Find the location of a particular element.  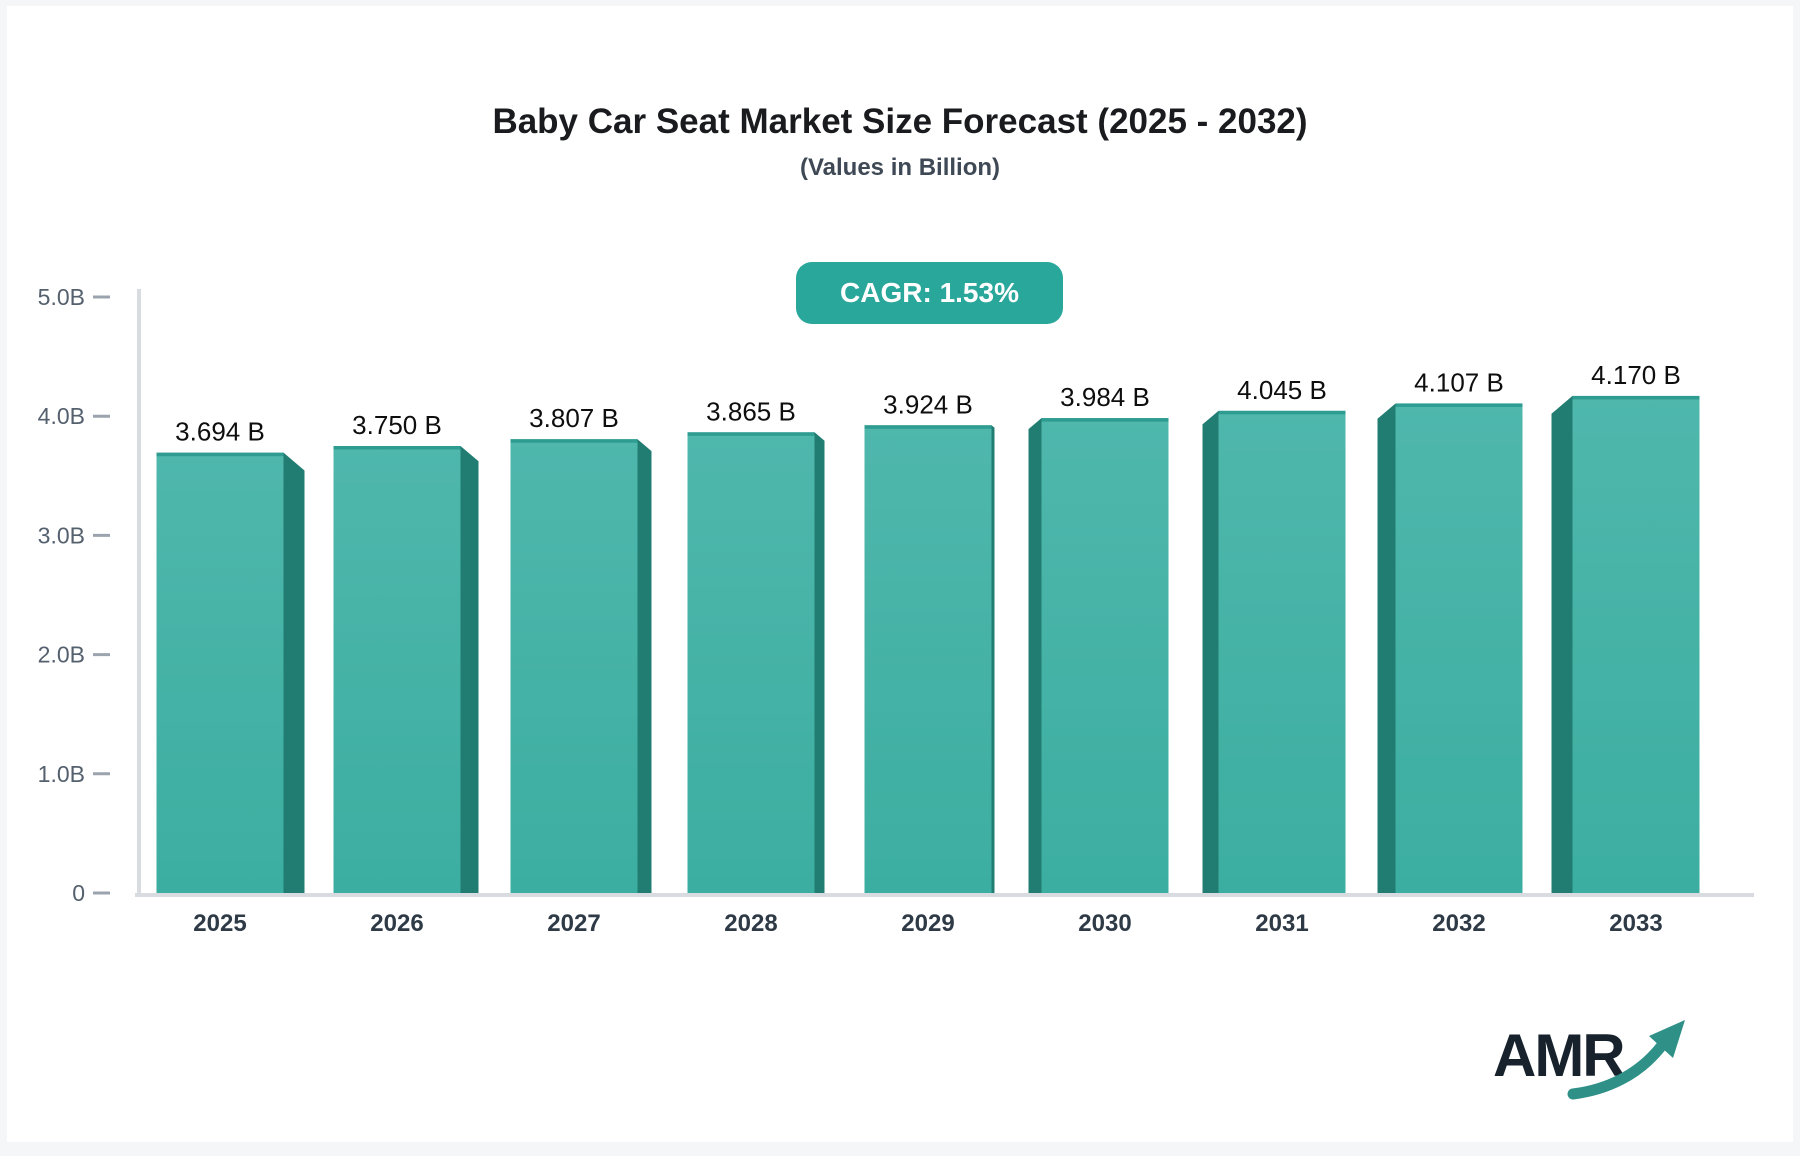

bar-side-2026 is located at coordinates (469, 669).